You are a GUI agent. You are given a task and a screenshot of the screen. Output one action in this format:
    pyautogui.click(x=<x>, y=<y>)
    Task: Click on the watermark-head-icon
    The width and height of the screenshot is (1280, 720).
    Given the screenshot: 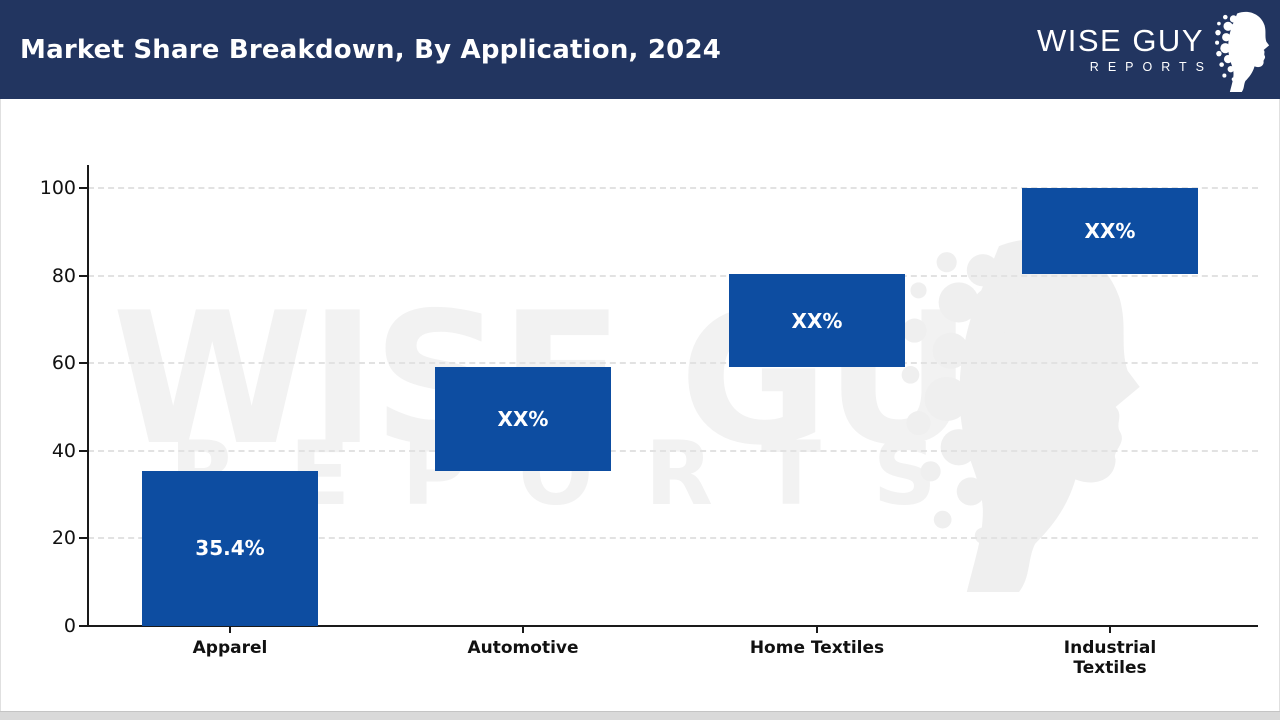 What is the action you would take?
    pyautogui.click(x=1020, y=415)
    